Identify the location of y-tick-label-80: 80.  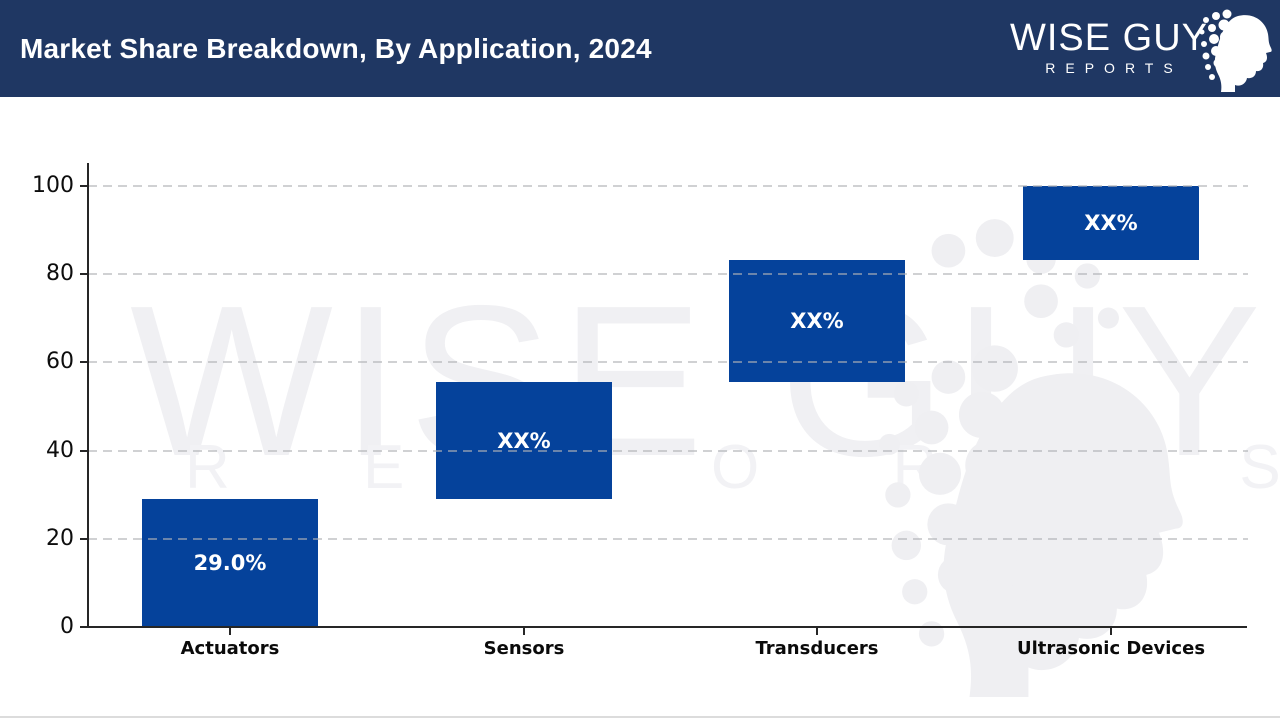
(60, 274).